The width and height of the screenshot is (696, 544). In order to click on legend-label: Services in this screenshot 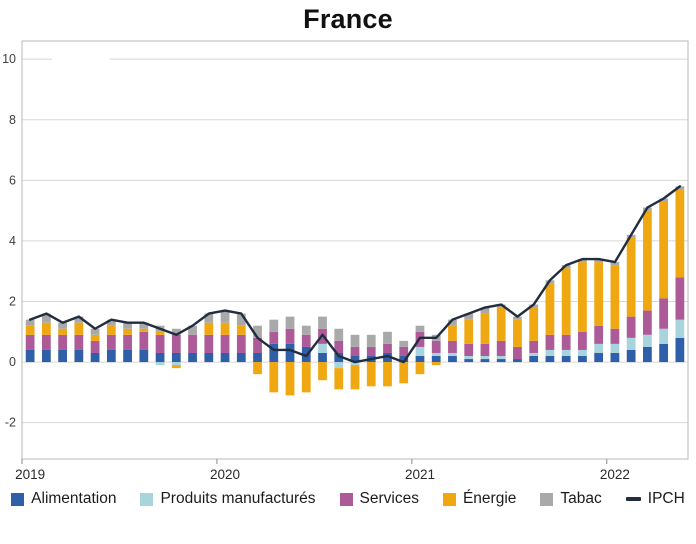, I will do `click(389, 498)`.